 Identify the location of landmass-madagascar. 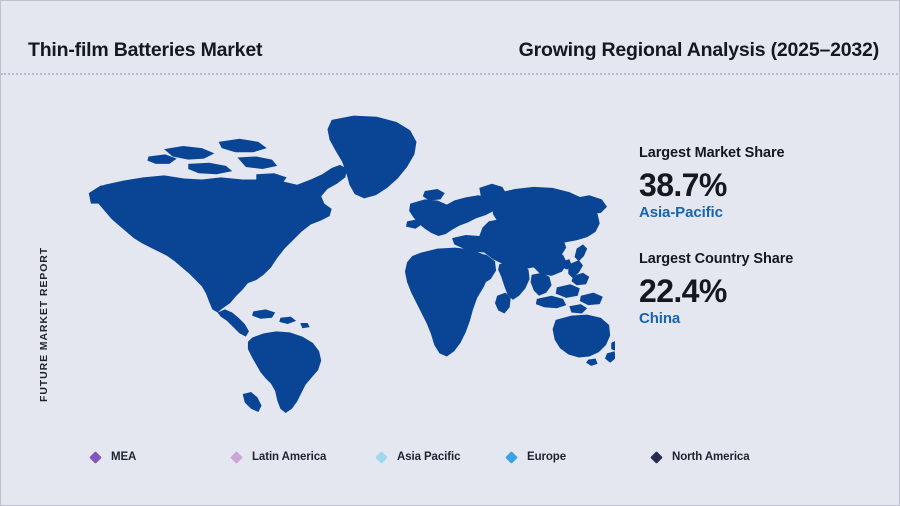
(503, 303).